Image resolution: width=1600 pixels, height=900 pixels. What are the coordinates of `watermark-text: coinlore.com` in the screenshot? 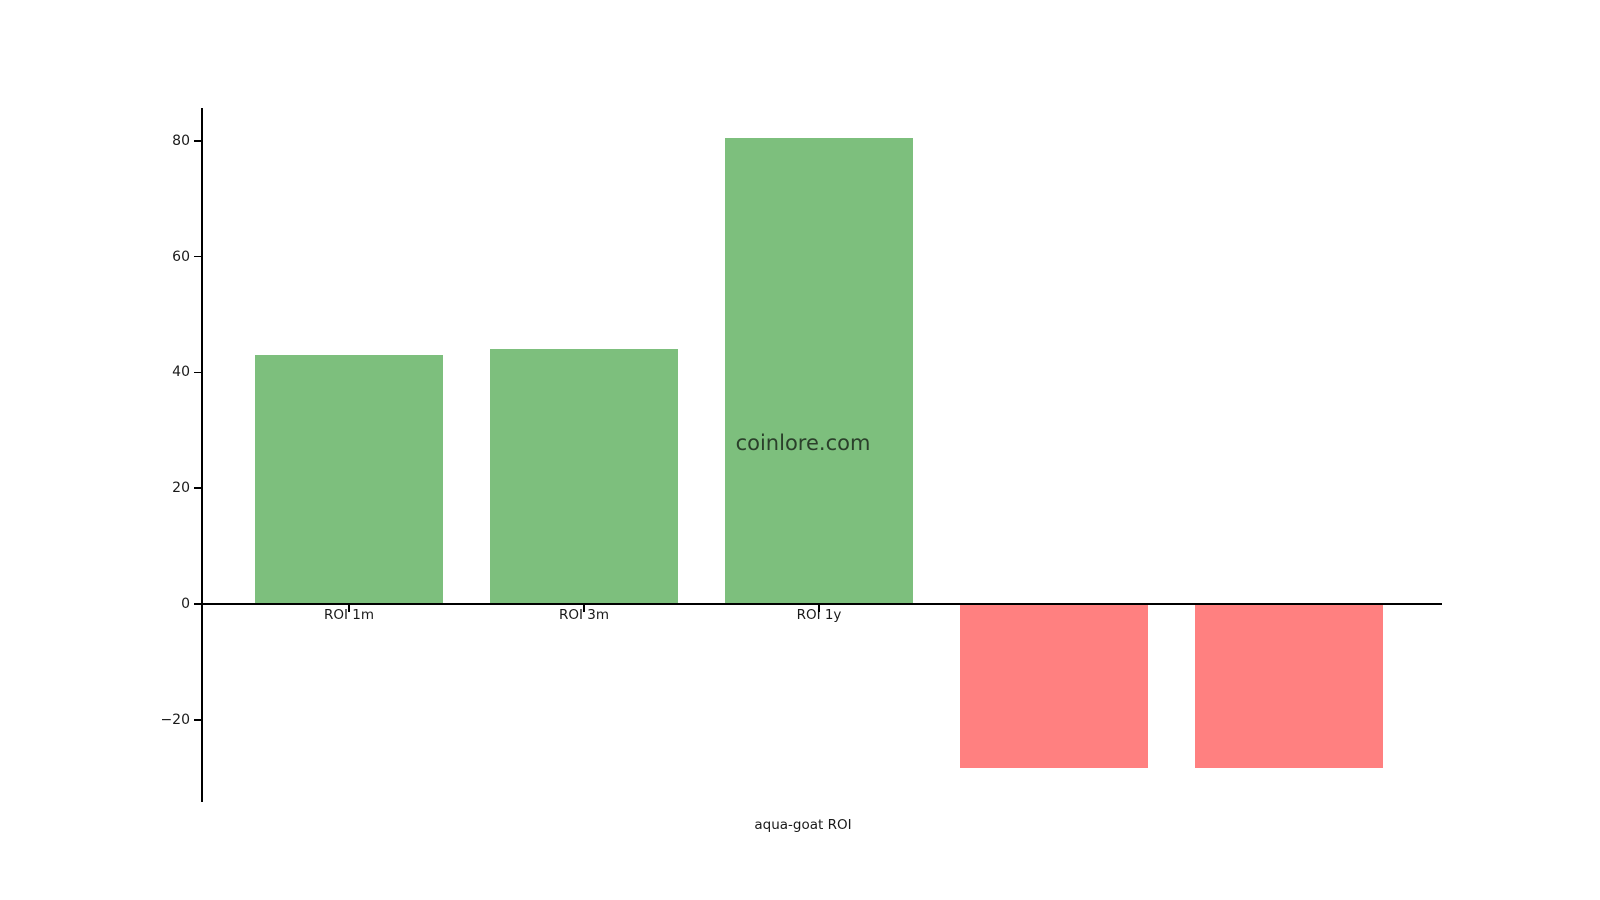 It's located at (803, 443).